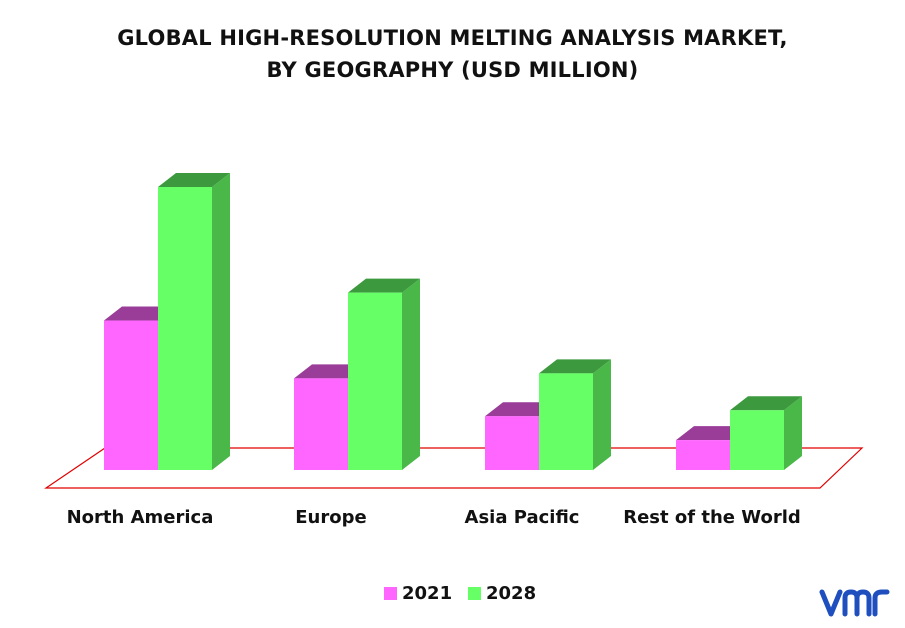  What do you see at coordinates (712, 517) in the screenshot?
I see `x-tick-label: Rest of the World` at bounding box center [712, 517].